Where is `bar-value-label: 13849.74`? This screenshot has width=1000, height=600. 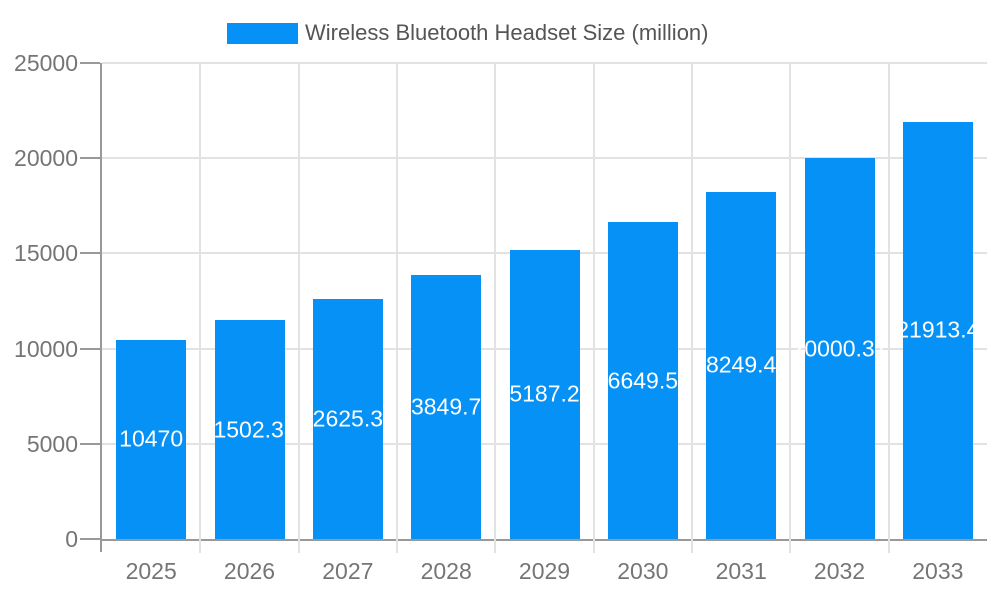 bar-value-label: 13849.74 is located at coordinates (446, 406).